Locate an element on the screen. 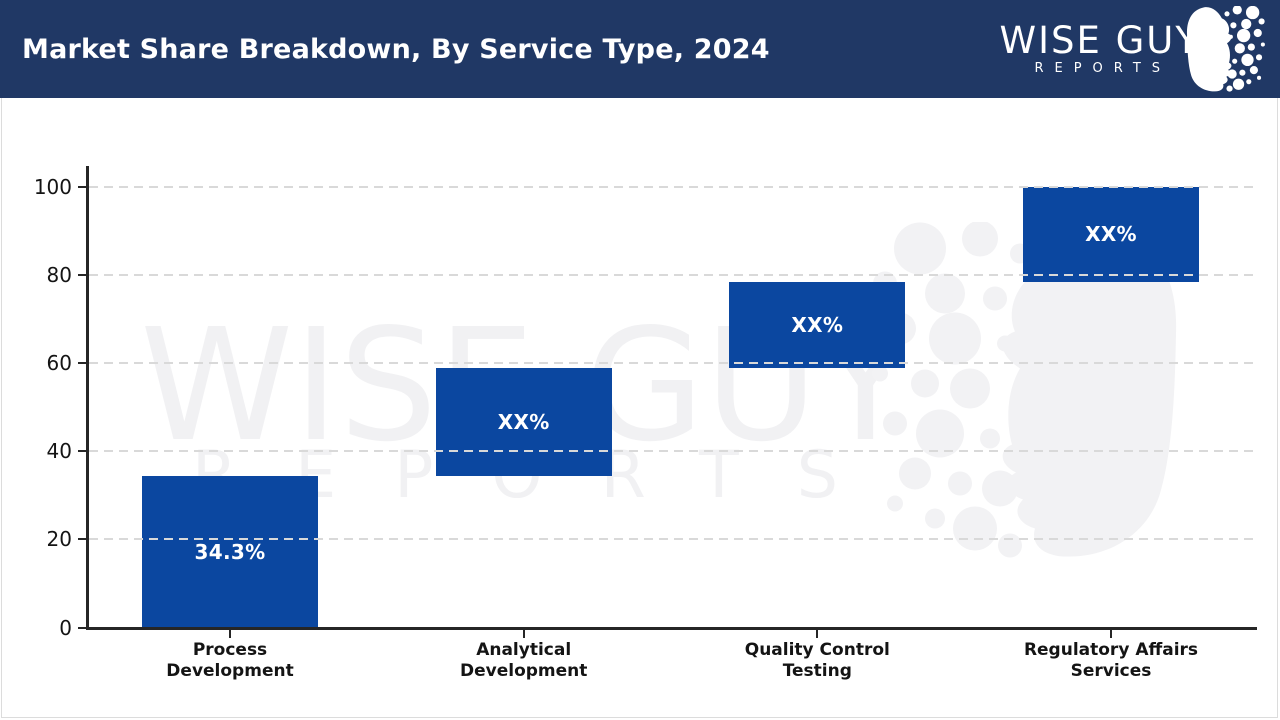  category-label-analytical-development: Analytical Development is located at coordinates (524, 661).